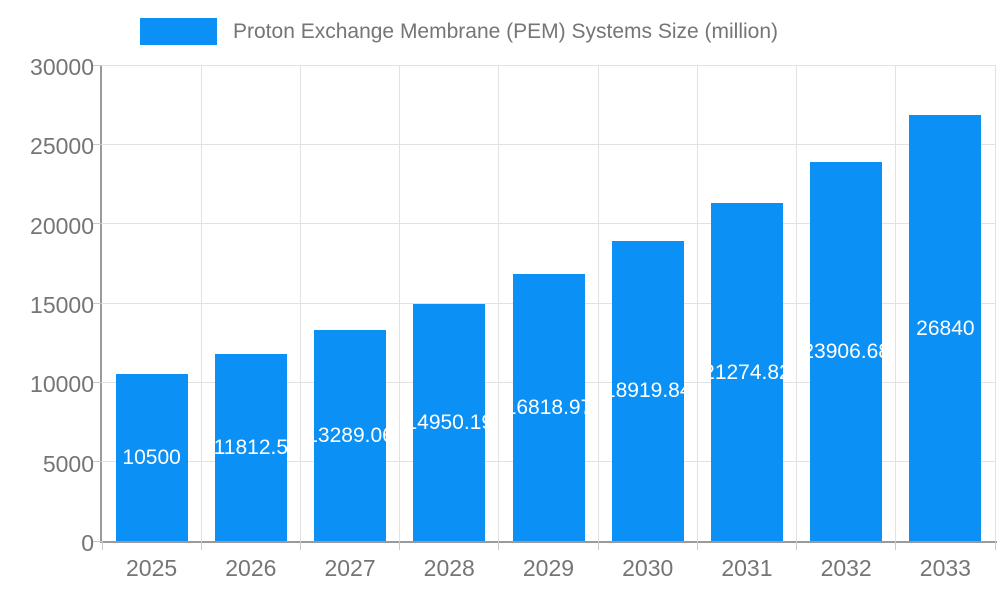 The image size is (1000, 600). What do you see at coordinates (747, 568) in the screenshot?
I see `x-tick-label-2031: 2031` at bounding box center [747, 568].